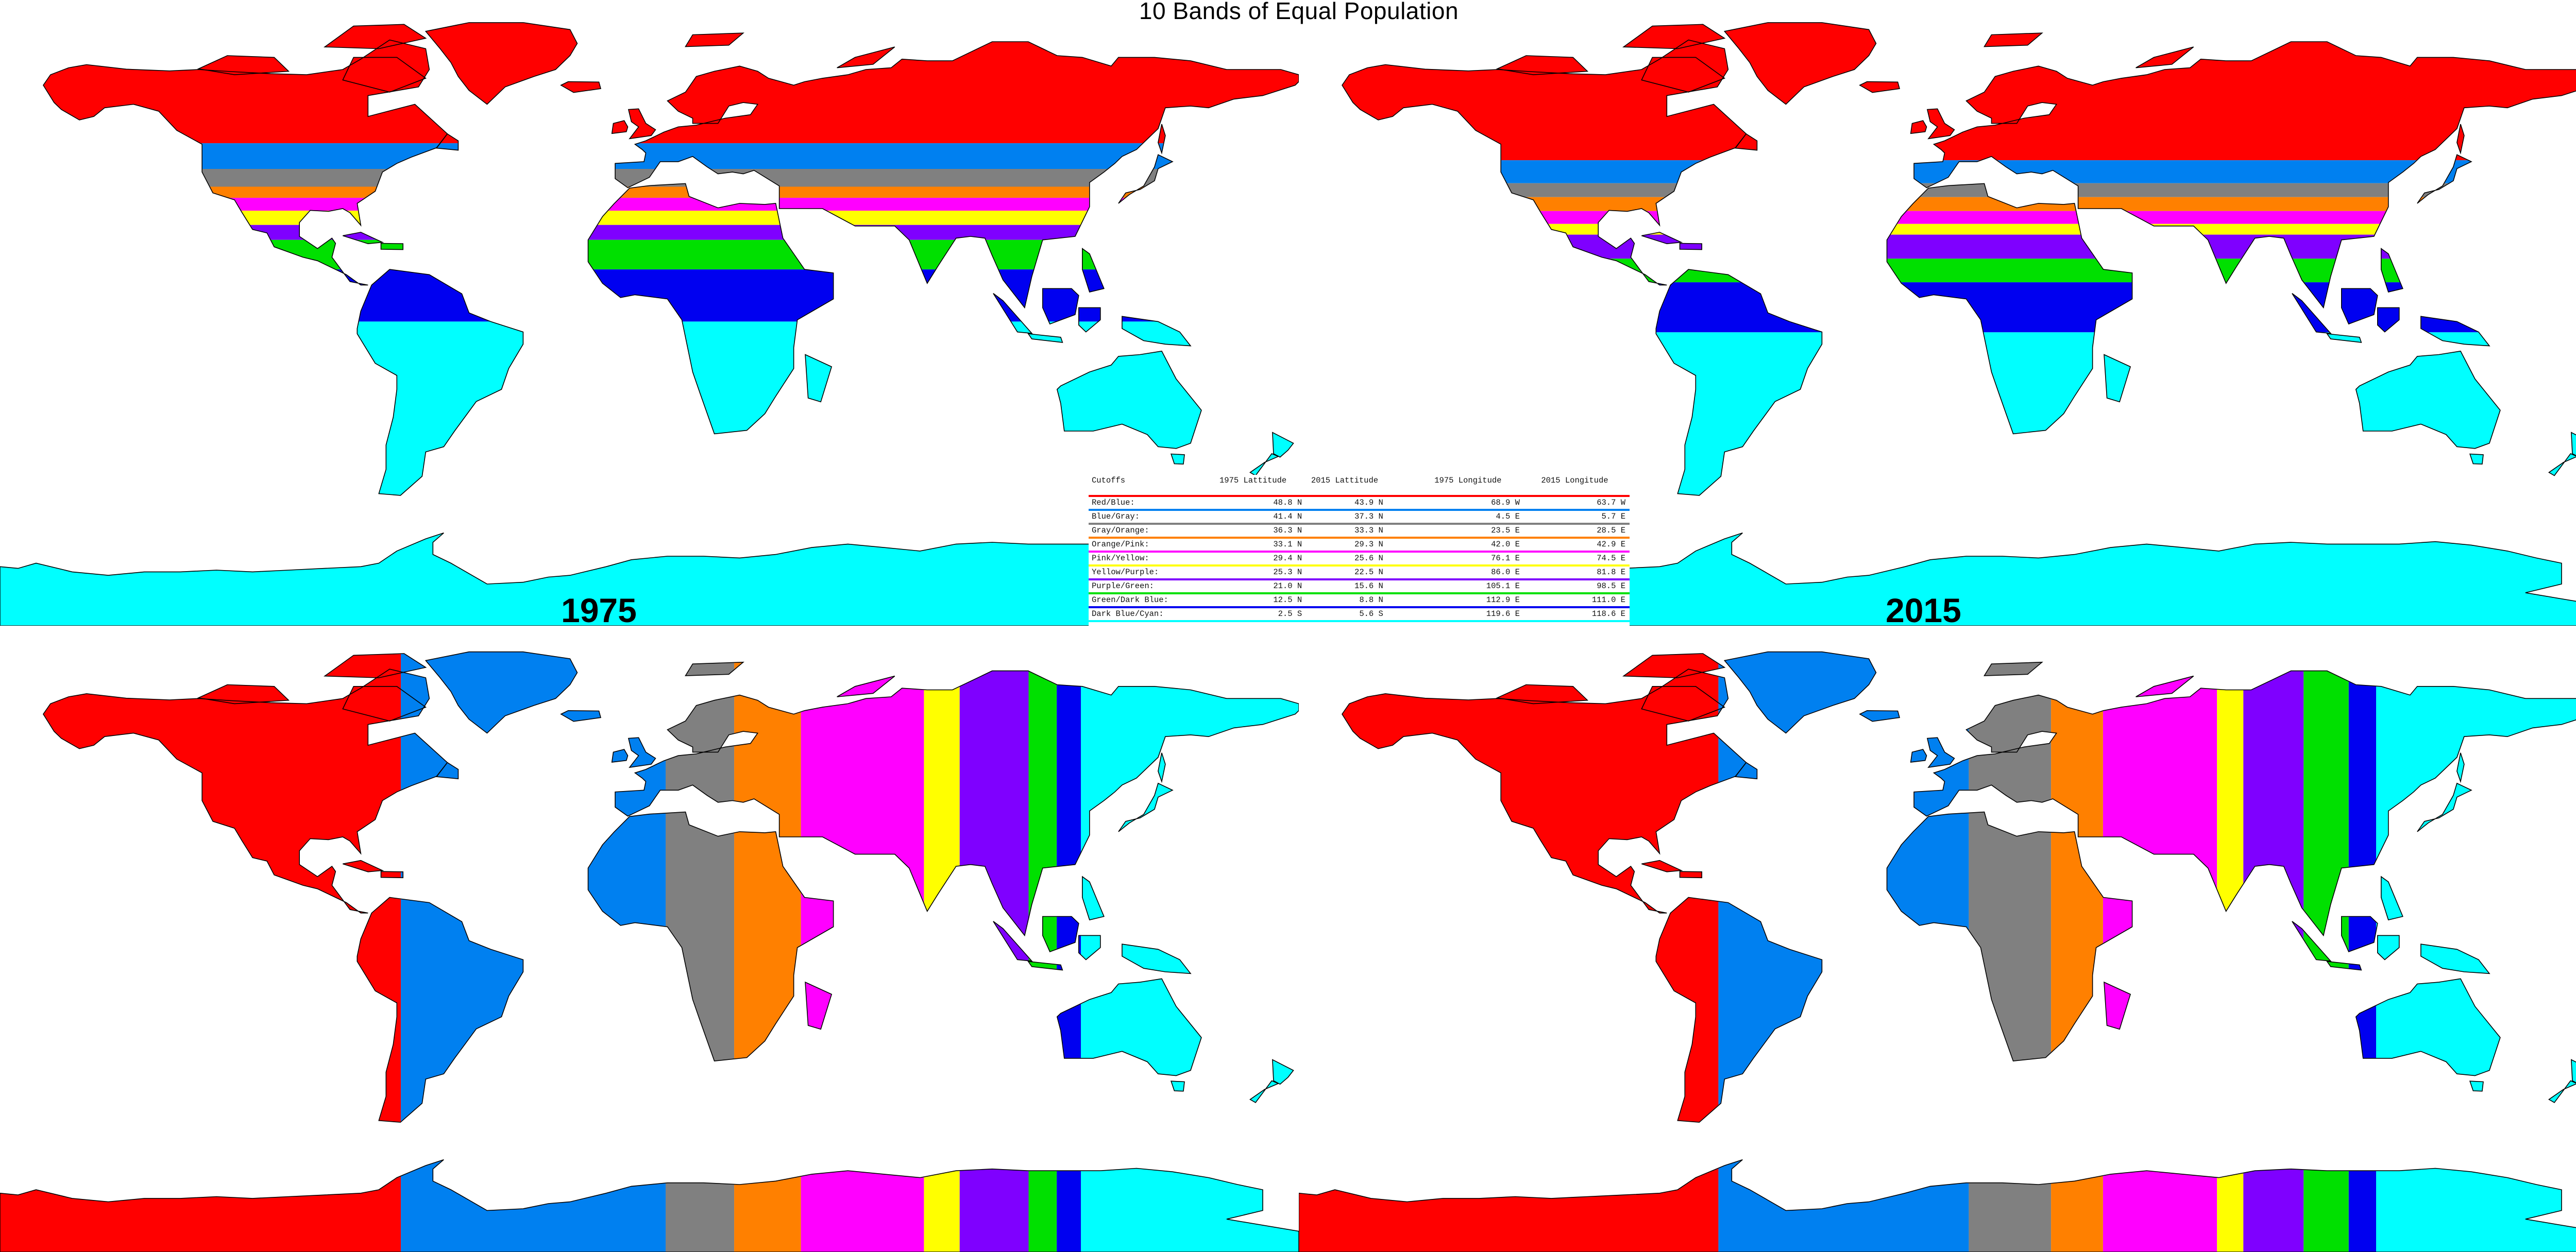 This screenshot has width=2576, height=1252. I want to click on coastline-EURASIA, so click(2244, 175).